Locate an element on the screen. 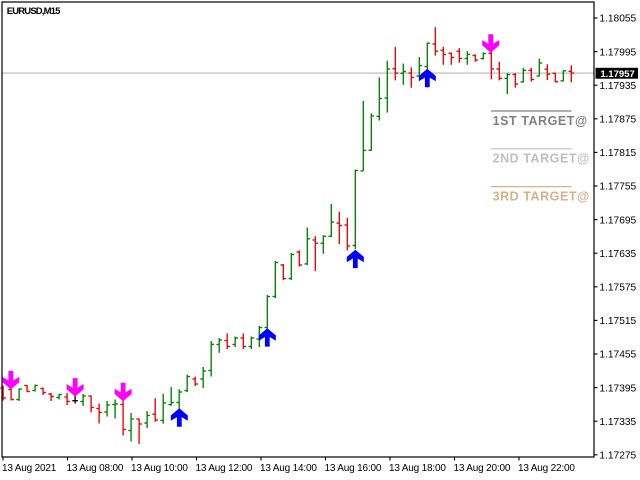 This screenshot has width=640, height=480. svg-text: 1.17755 is located at coordinates (617, 187).